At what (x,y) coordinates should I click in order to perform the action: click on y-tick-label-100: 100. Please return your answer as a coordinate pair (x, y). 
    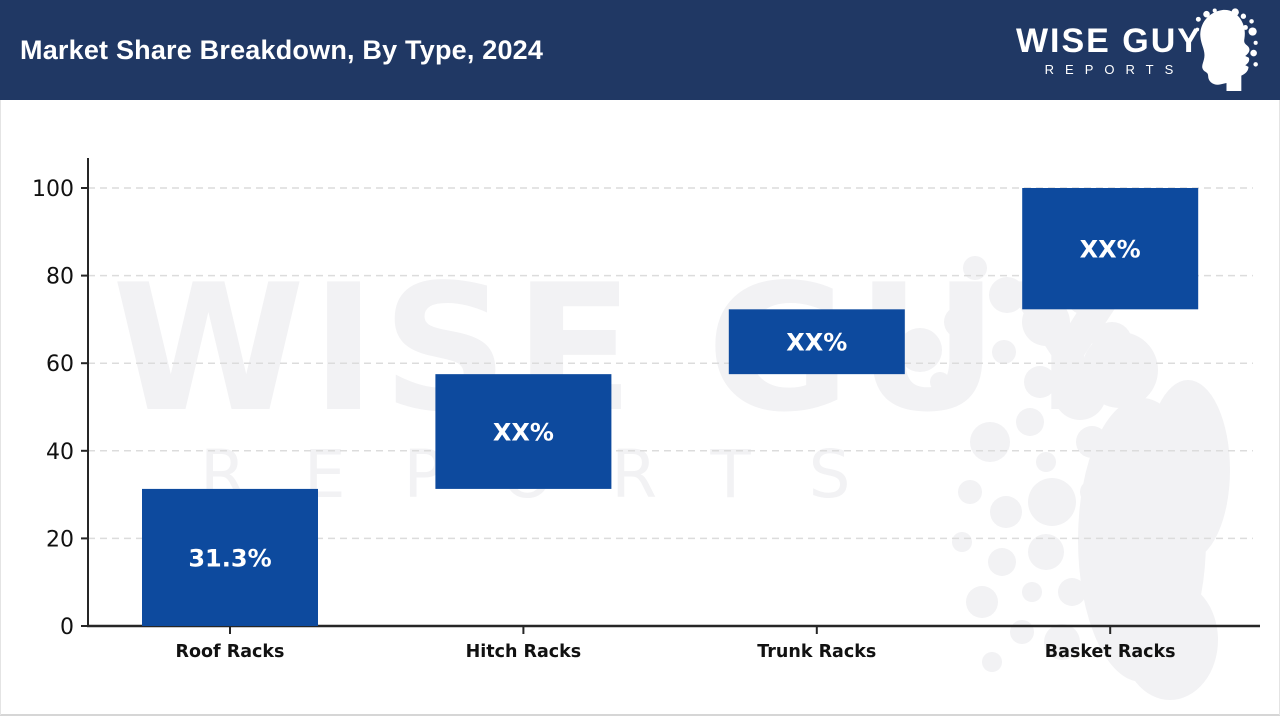
    Looking at the image, I should click on (53, 189).